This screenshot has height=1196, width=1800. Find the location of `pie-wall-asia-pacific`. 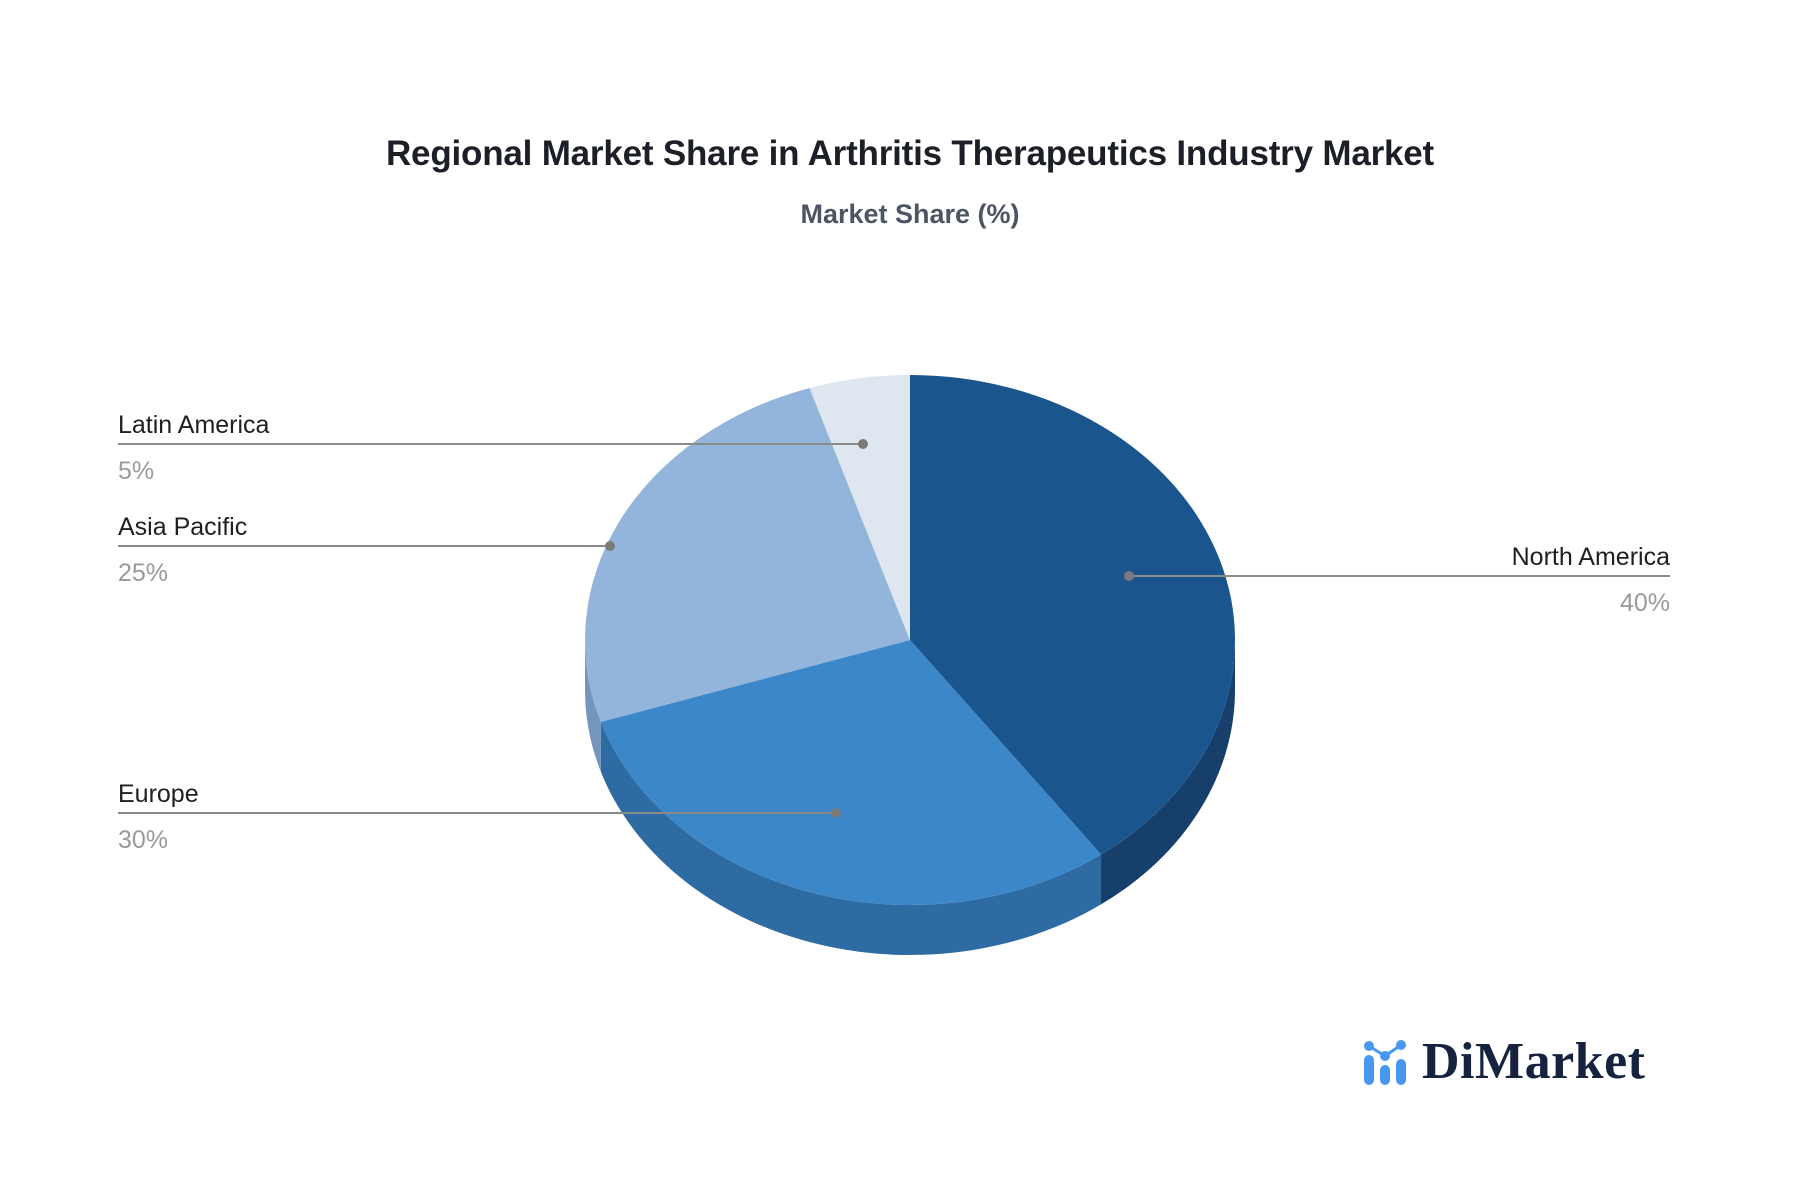

pie-wall-asia-pacific is located at coordinates (593, 706).